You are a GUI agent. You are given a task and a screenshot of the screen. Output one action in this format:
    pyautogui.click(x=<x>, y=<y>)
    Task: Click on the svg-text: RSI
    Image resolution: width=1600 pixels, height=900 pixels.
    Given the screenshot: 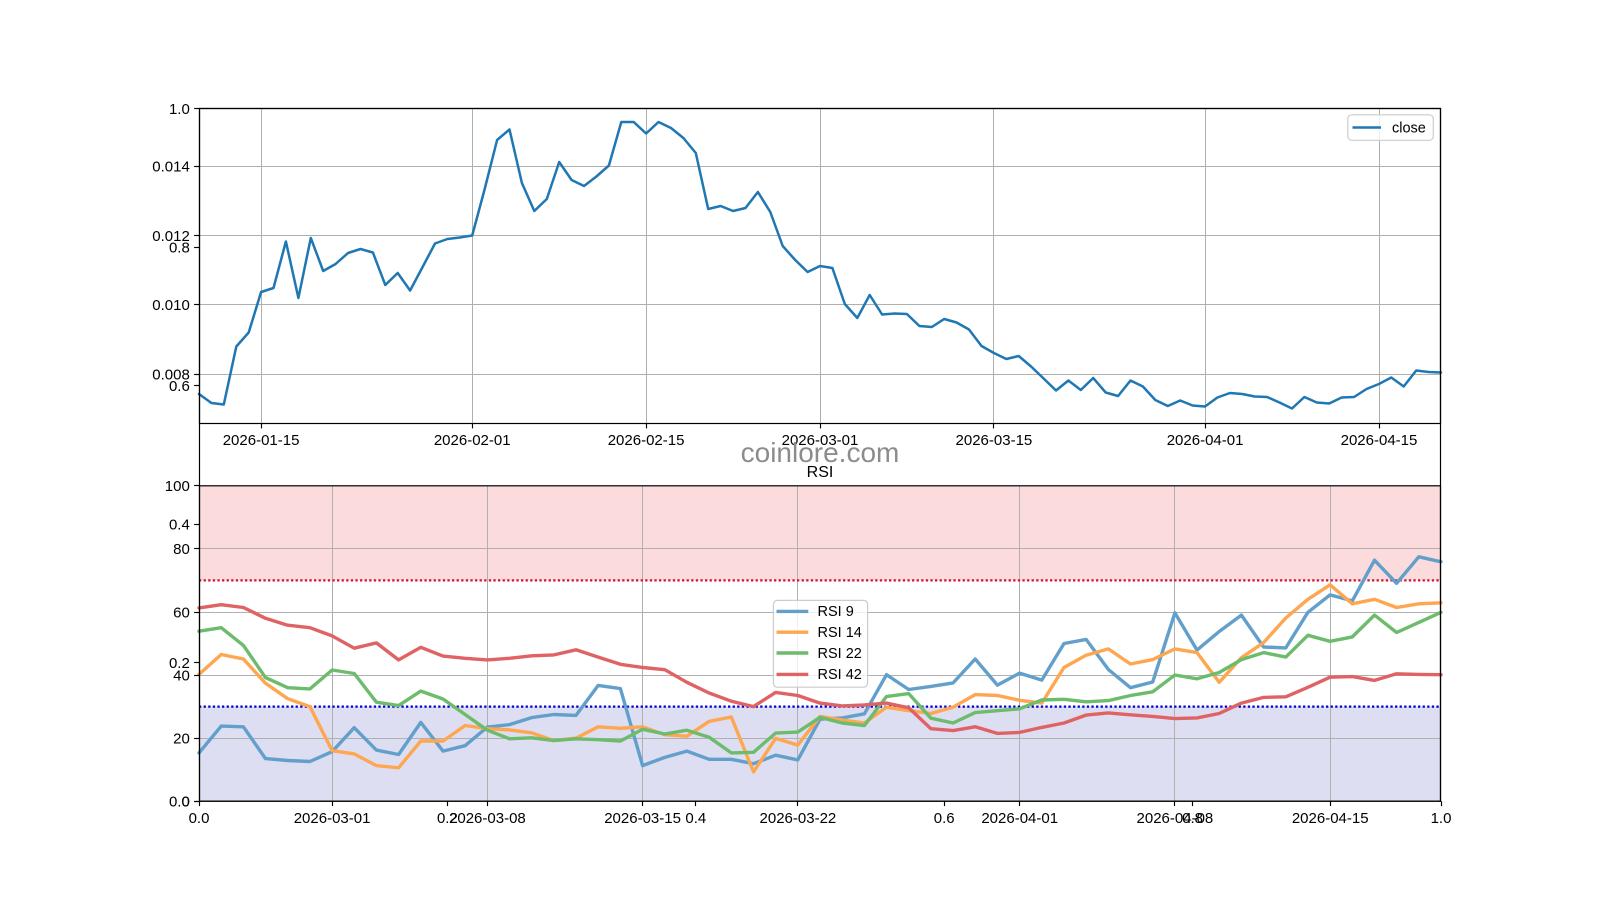 What is the action you would take?
    pyautogui.click(x=820, y=472)
    